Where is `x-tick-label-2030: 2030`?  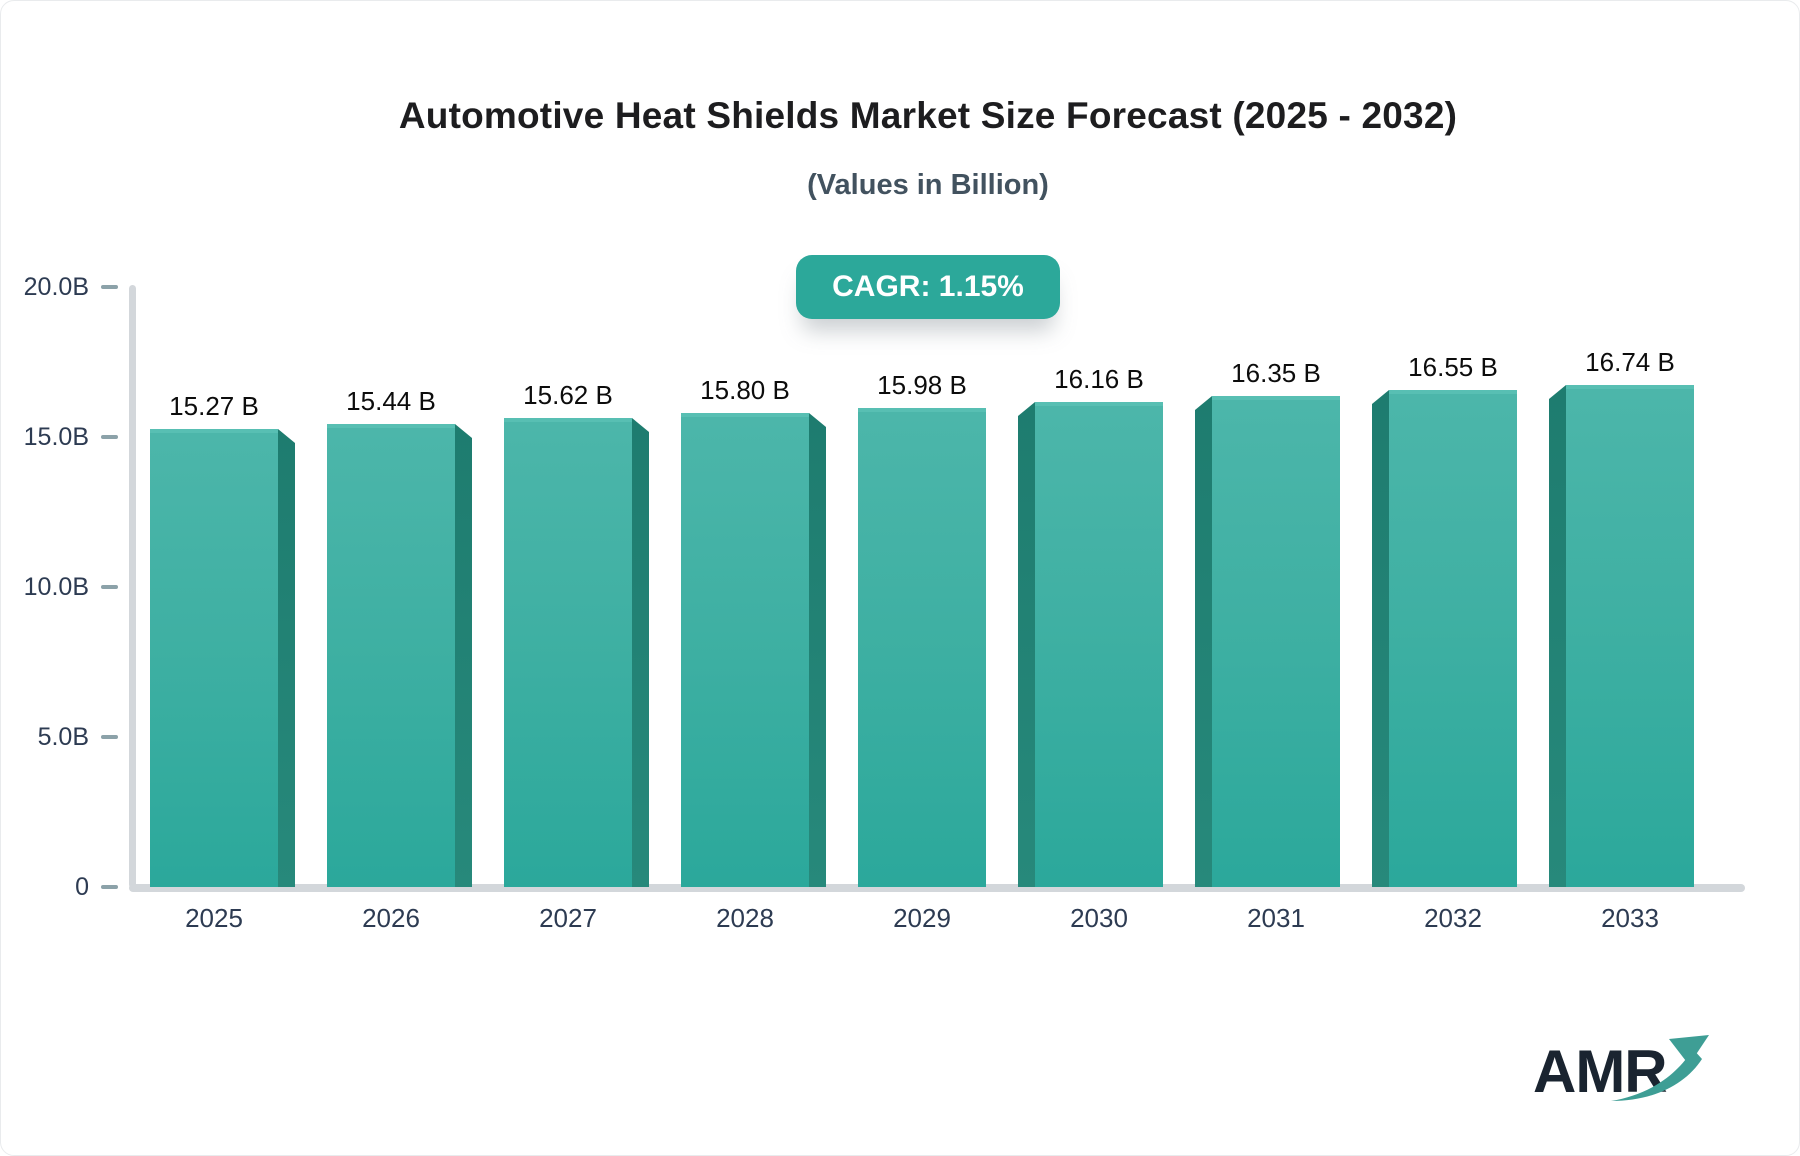 x-tick-label-2030: 2030 is located at coordinates (1099, 918).